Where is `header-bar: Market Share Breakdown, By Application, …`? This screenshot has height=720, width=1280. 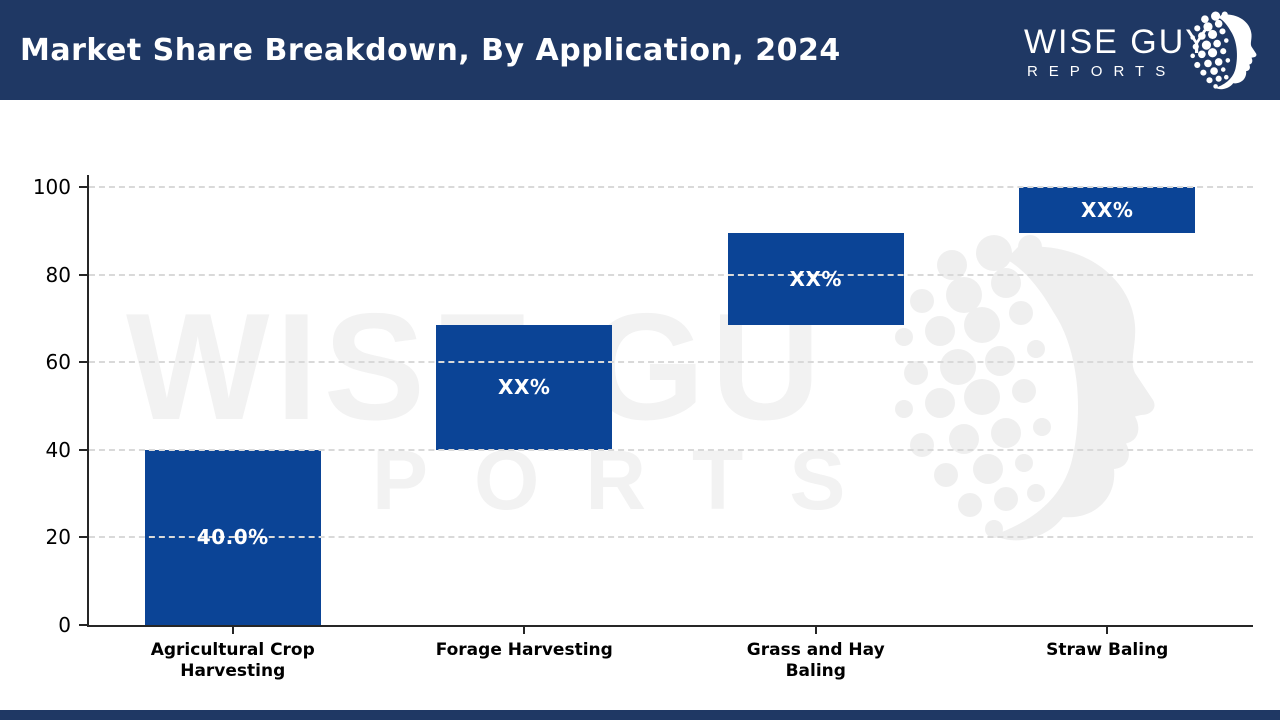 header-bar: Market Share Breakdown, By Application, … is located at coordinates (640, 50).